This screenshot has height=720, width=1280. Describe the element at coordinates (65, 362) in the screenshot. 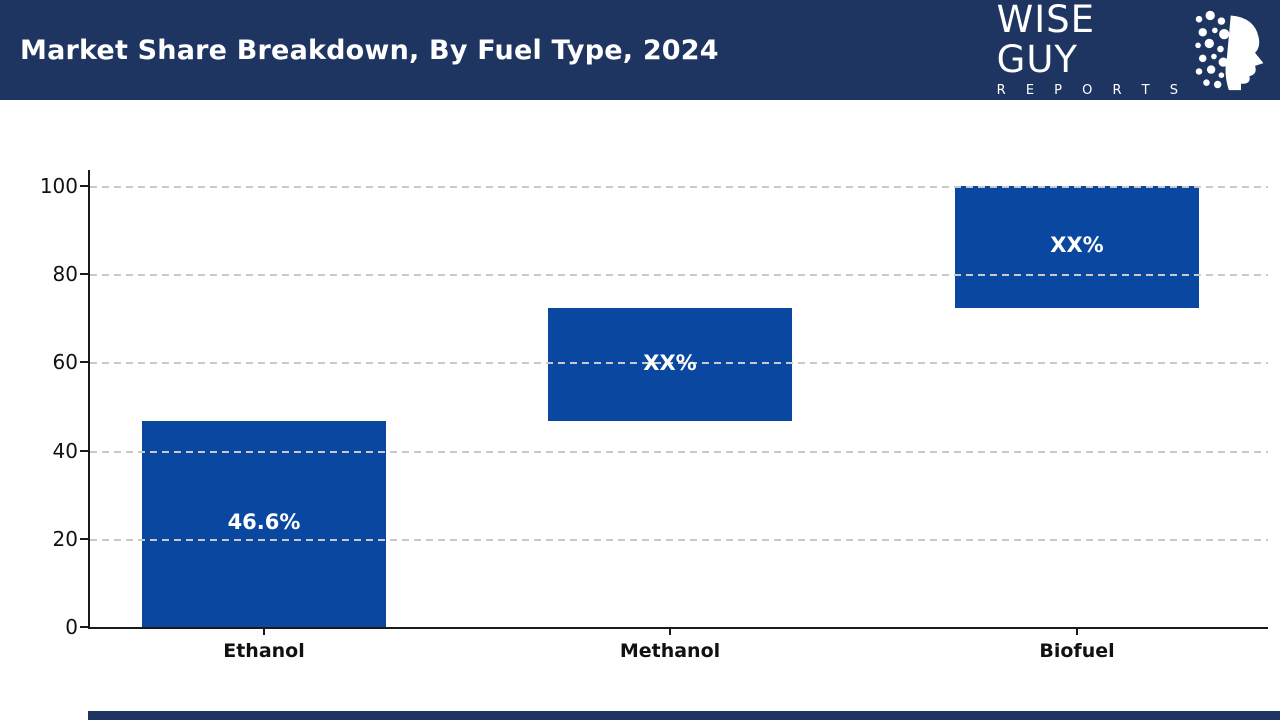

I see `y-tick-label: 60` at that location.